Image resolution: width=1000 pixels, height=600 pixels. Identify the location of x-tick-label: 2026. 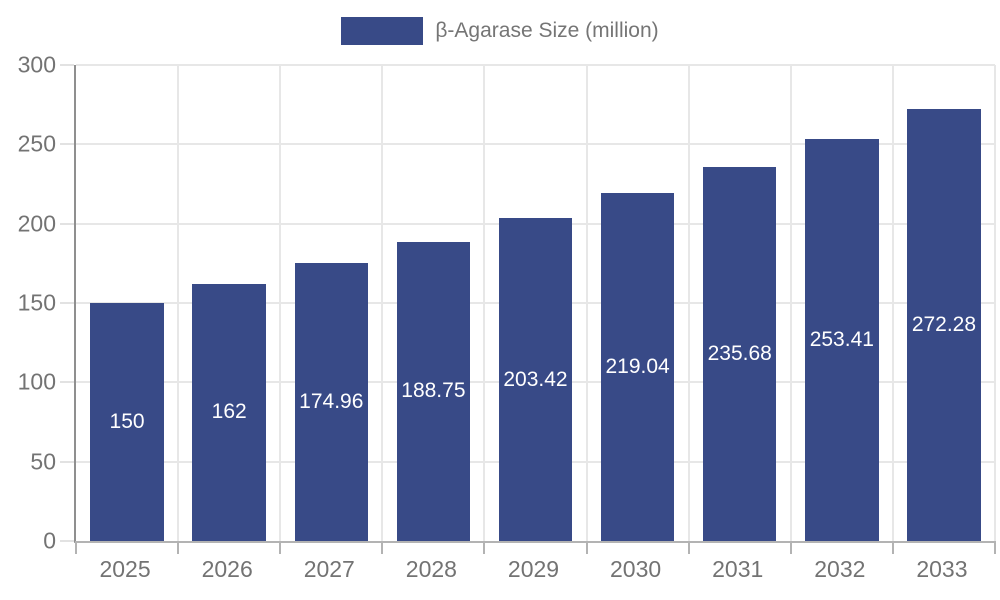
(227, 569).